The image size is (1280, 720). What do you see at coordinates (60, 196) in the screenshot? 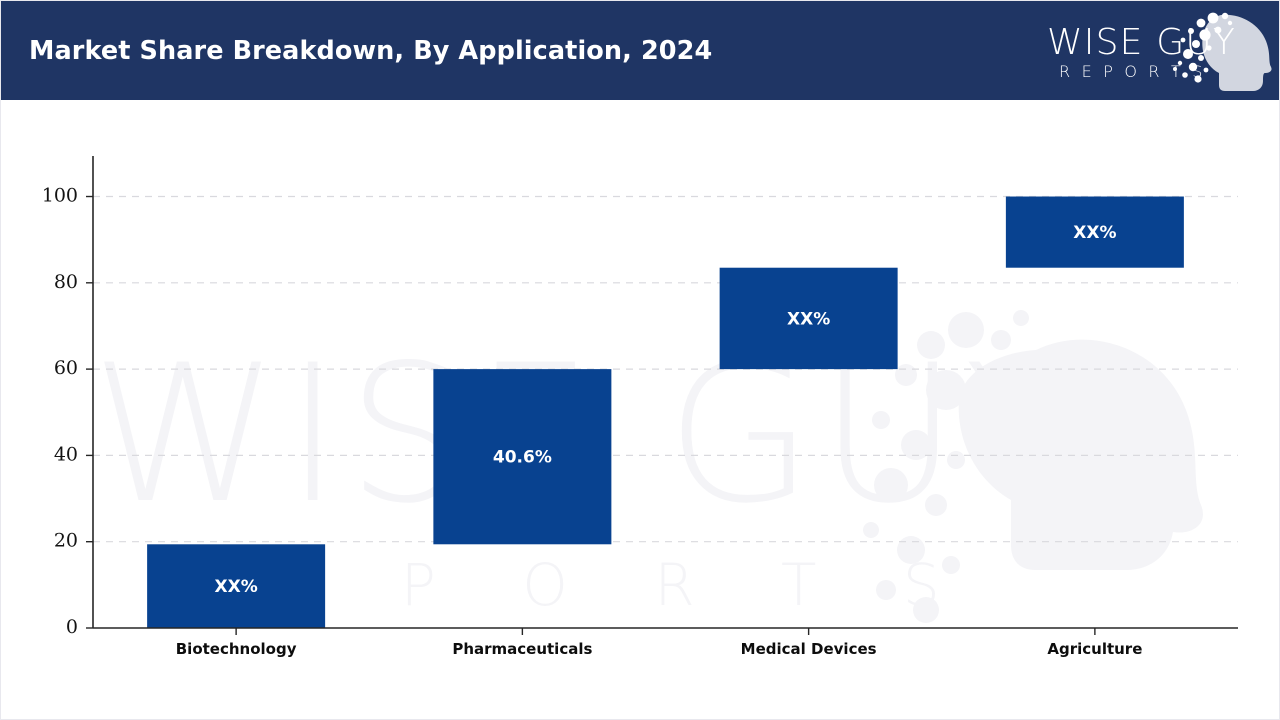
I see `y-tick-label: 100` at bounding box center [60, 196].